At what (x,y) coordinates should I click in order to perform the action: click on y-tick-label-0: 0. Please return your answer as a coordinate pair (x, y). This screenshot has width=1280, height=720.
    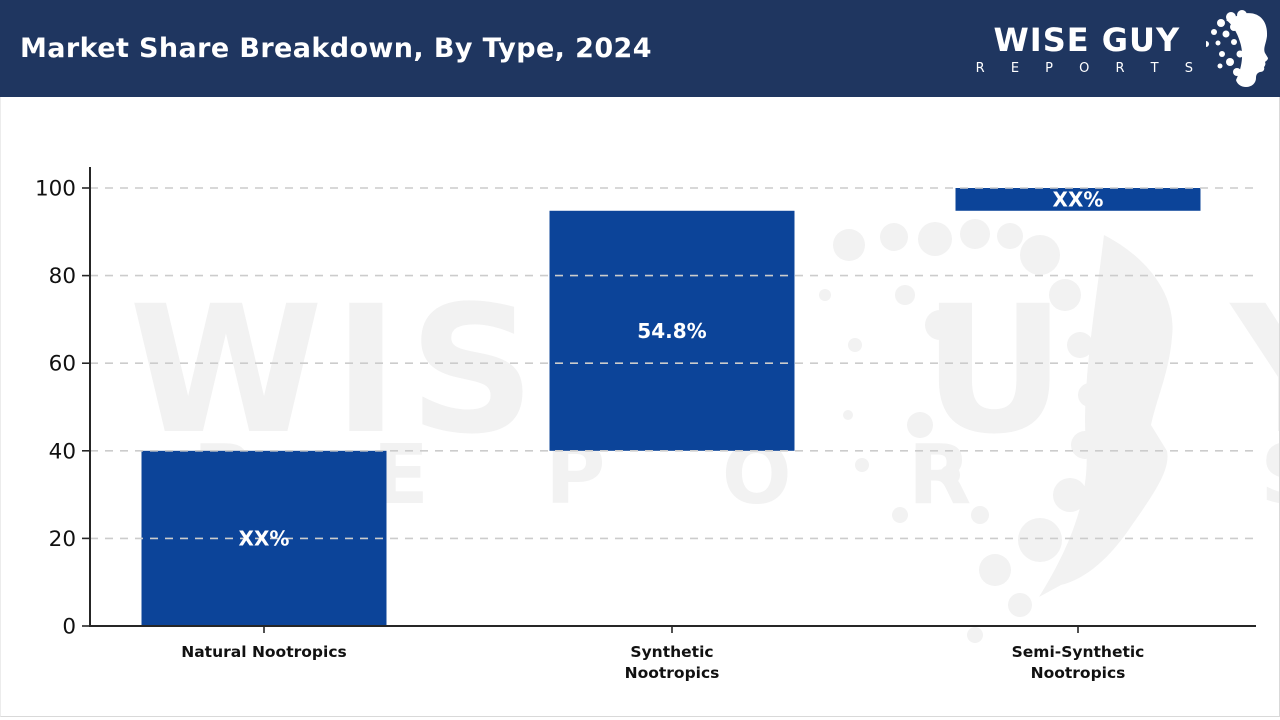
    Looking at the image, I should click on (69, 627).